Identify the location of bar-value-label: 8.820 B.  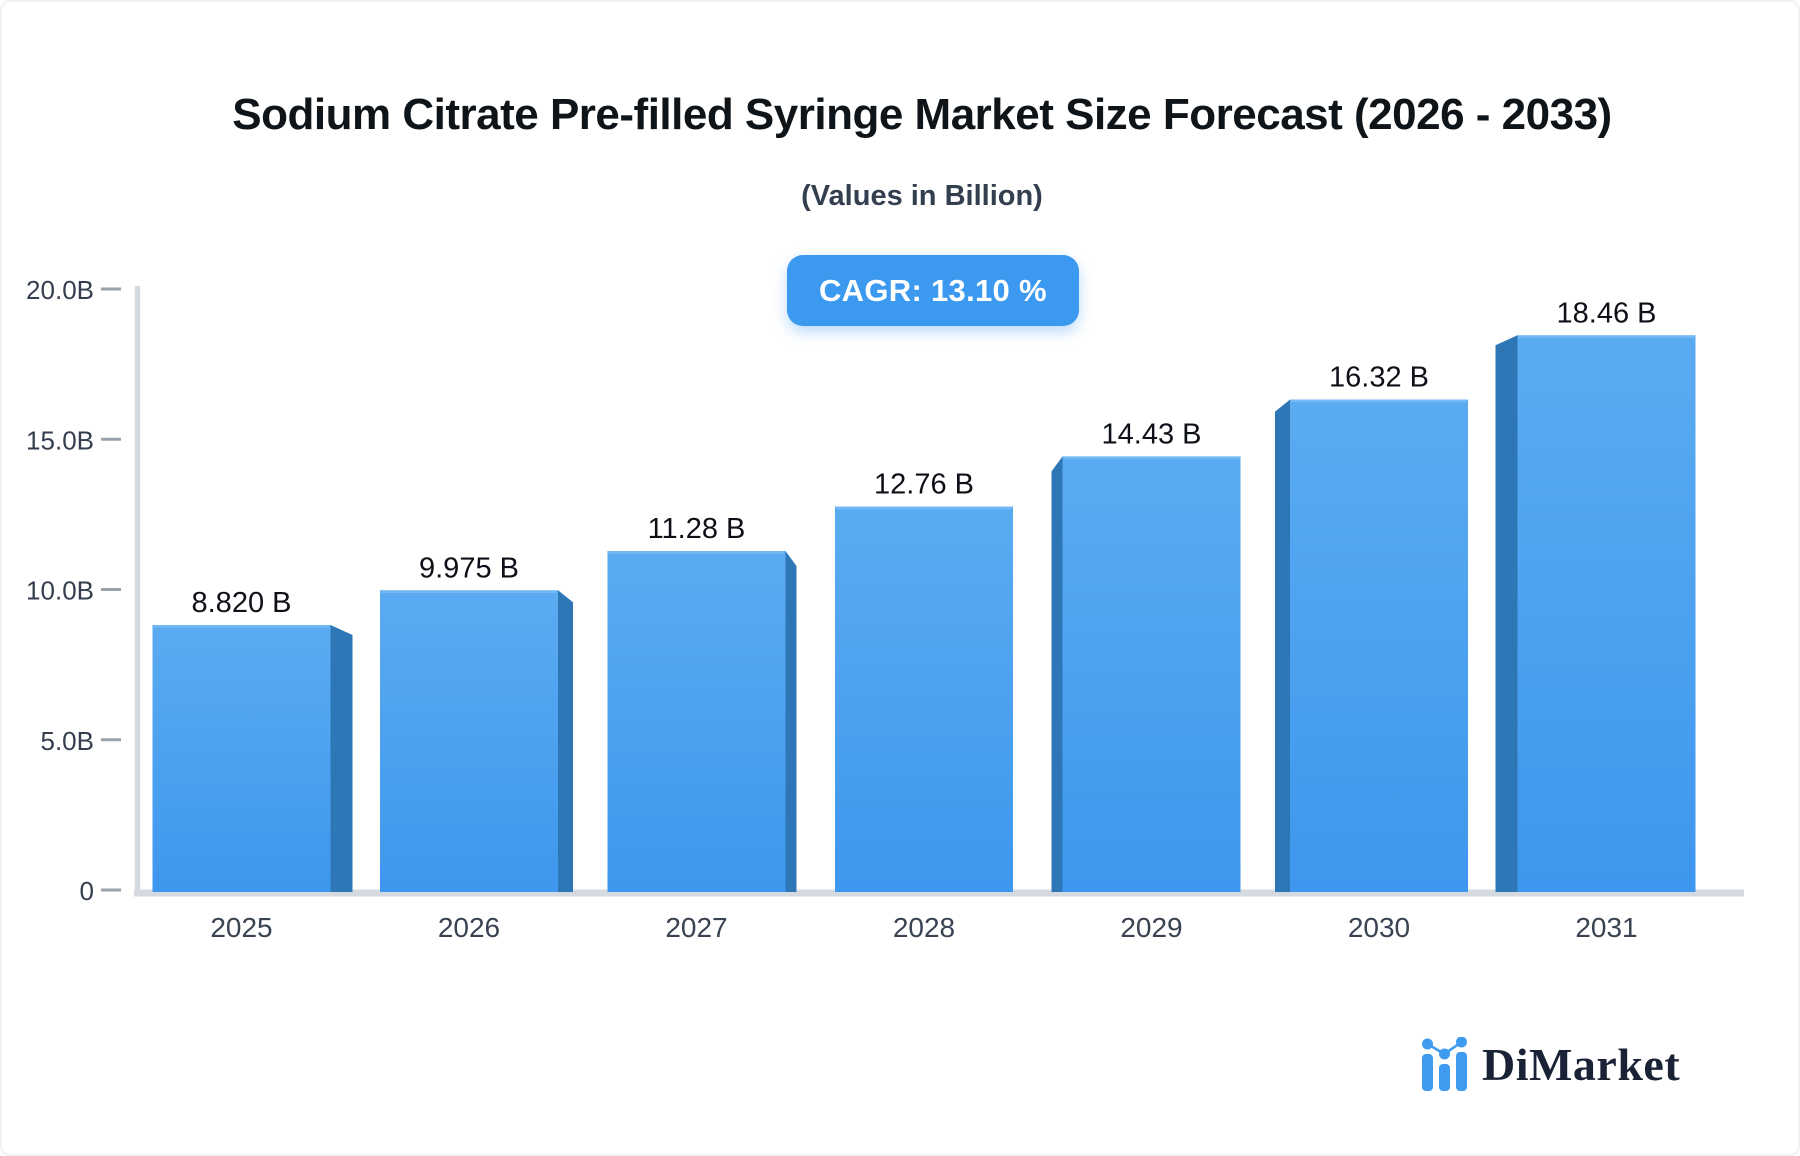
(242, 603).